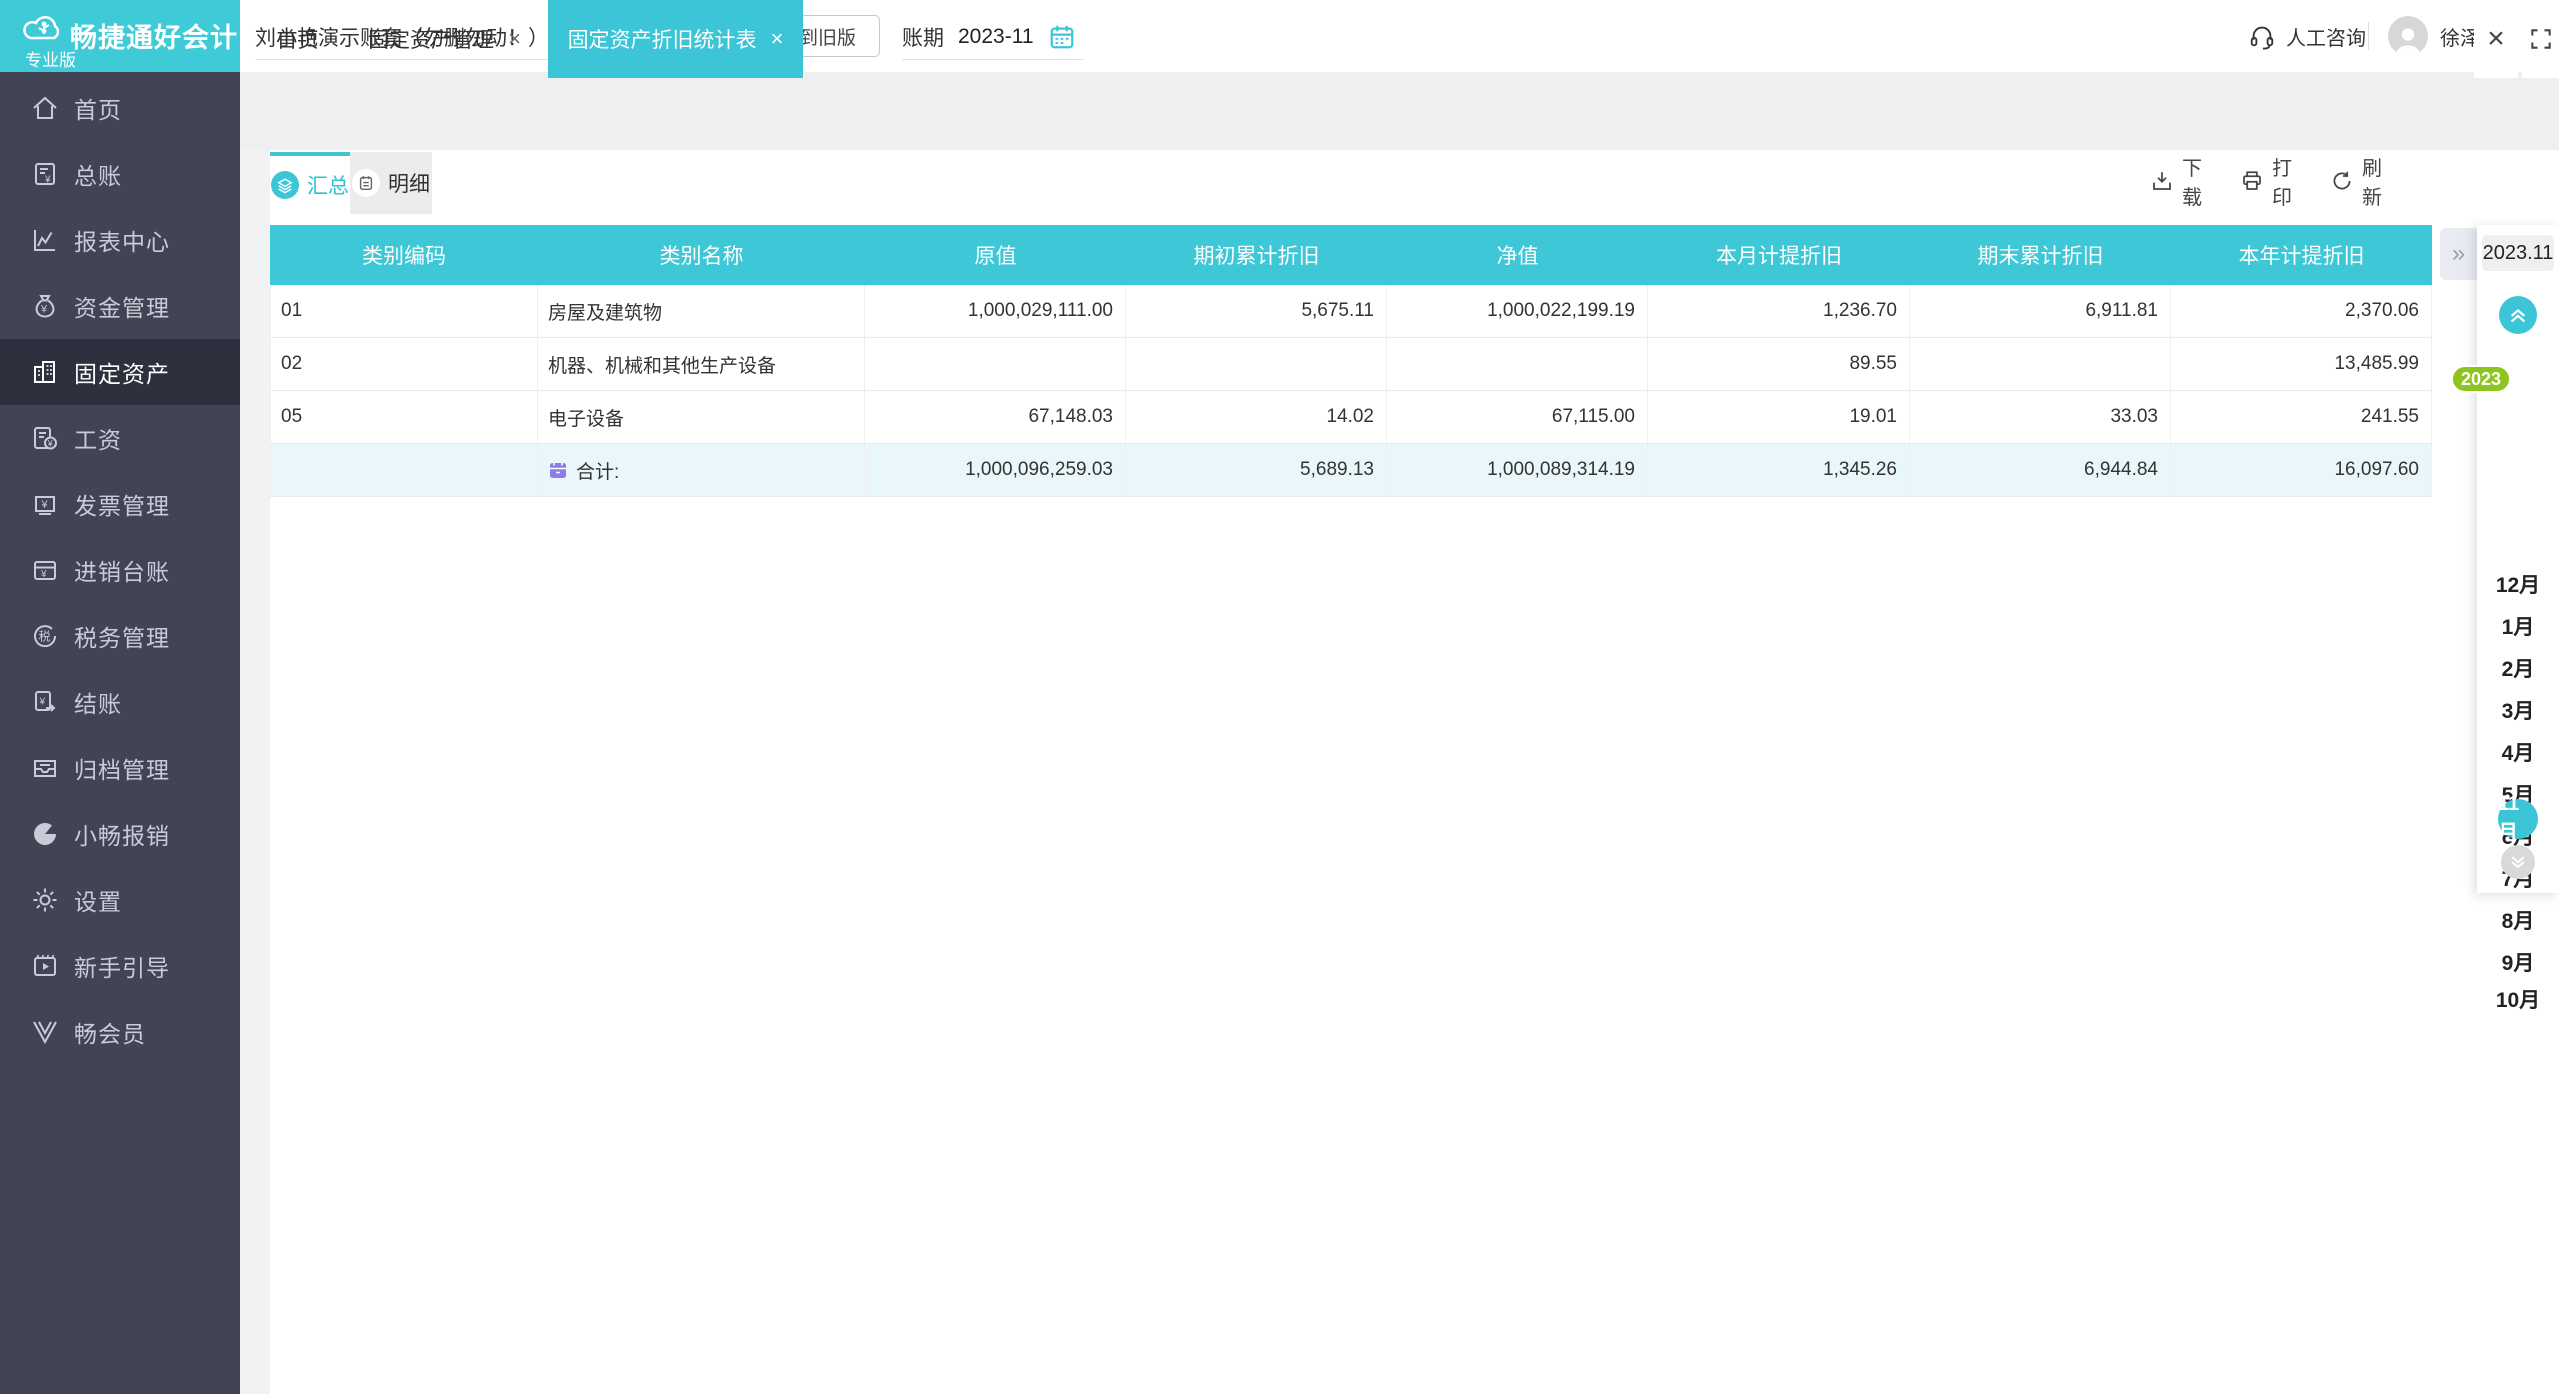 The width and height of the screenshot is (2559, 1394). I want to click on guide-video-icon, so click(45, 966).